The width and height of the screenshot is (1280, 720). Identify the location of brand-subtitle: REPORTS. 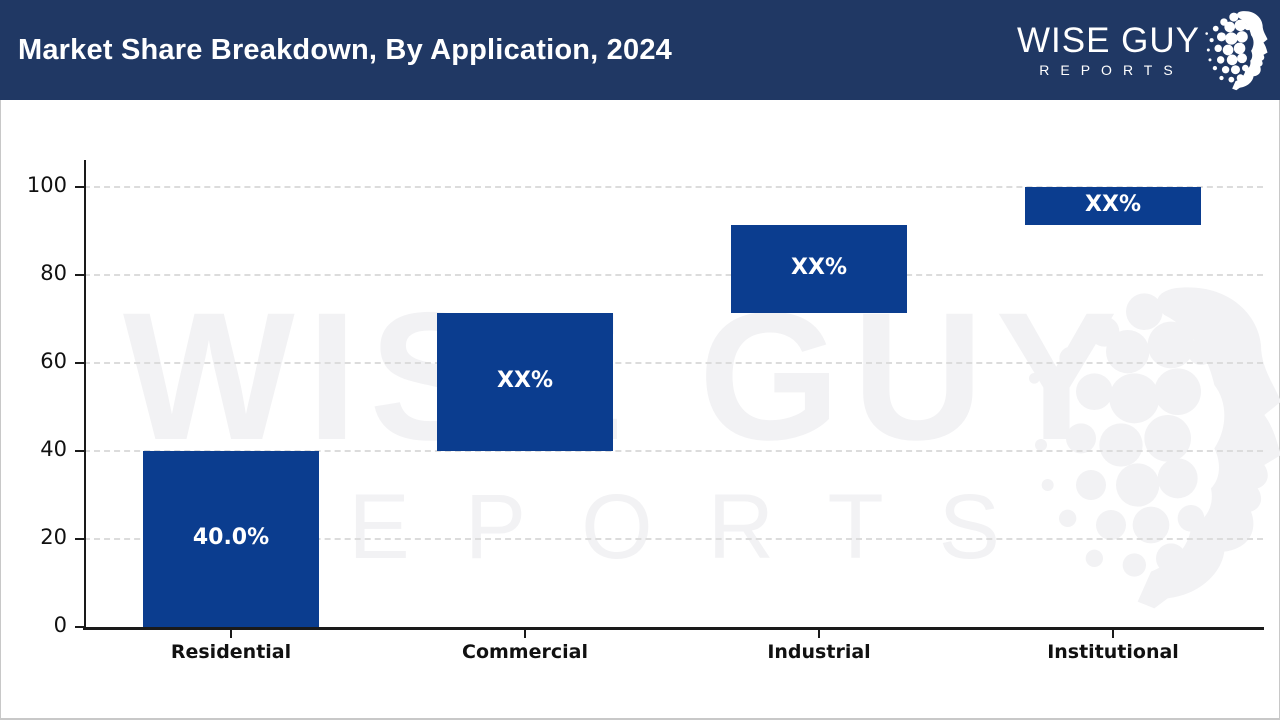
(1111, 69).